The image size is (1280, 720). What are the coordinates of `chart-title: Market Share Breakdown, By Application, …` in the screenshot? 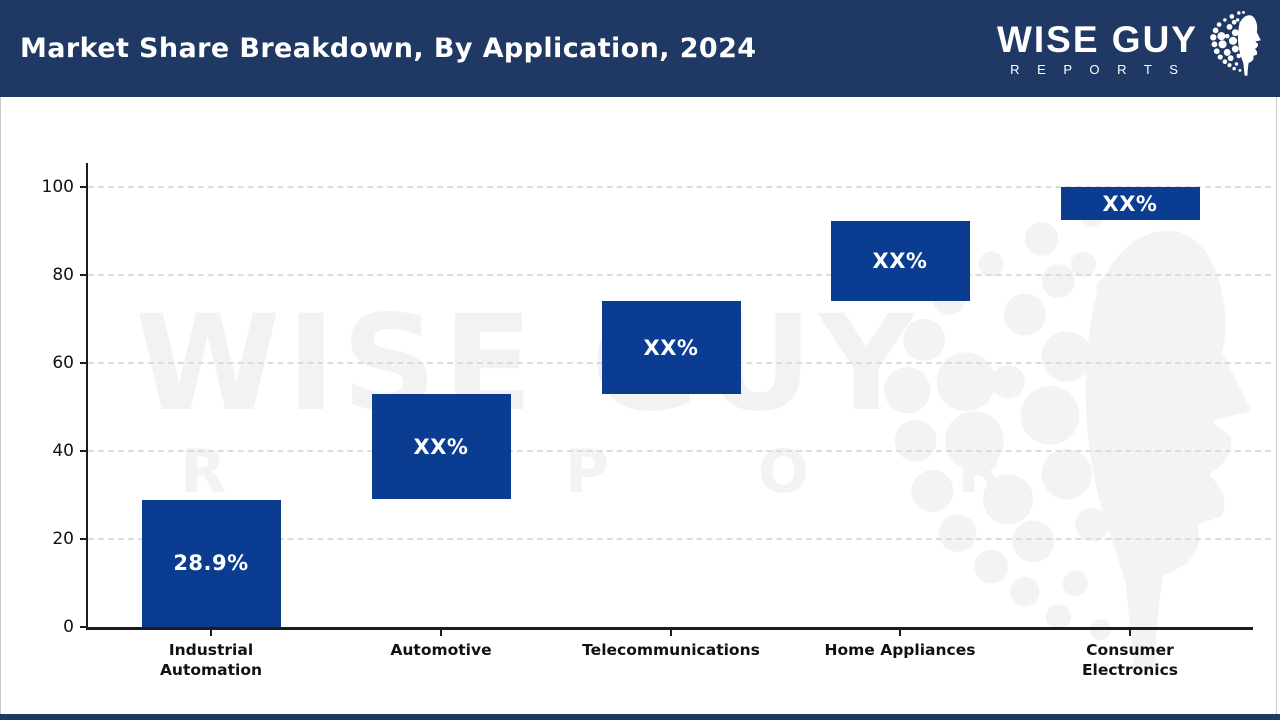 It's located at (388, 48).